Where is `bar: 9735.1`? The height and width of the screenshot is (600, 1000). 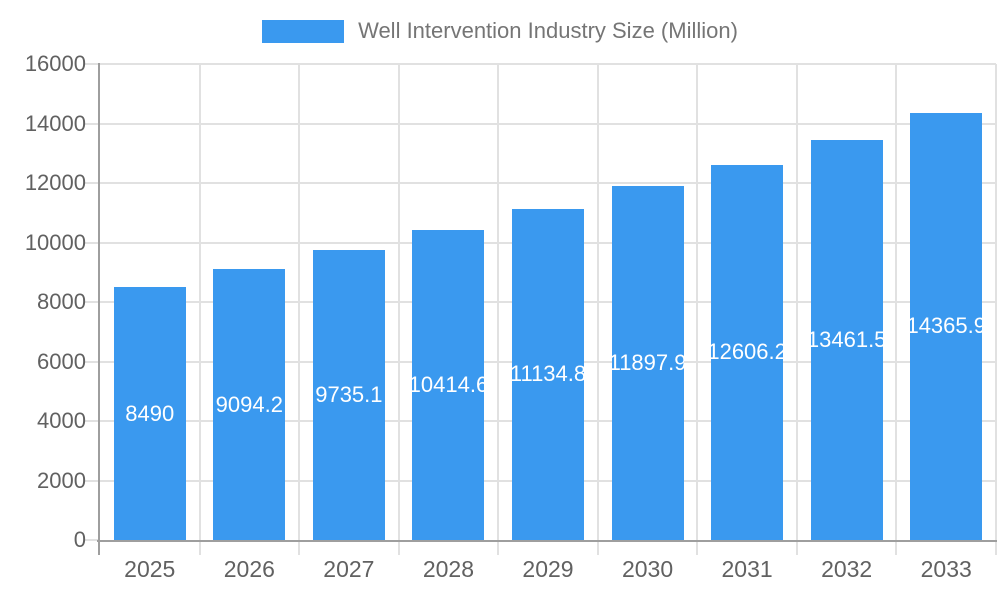 bar: 9735.1 is located at coordinates (348, 395).